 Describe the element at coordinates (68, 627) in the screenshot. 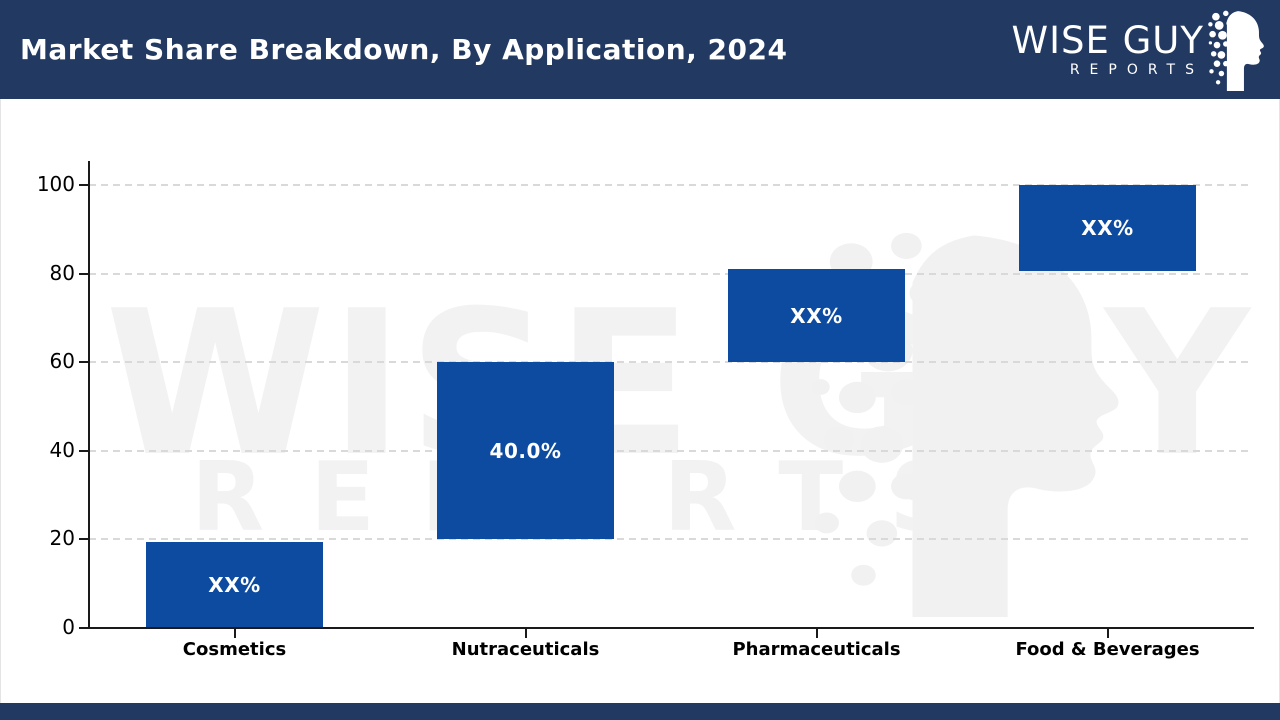

I see `y-tick-label: 0` at that location.